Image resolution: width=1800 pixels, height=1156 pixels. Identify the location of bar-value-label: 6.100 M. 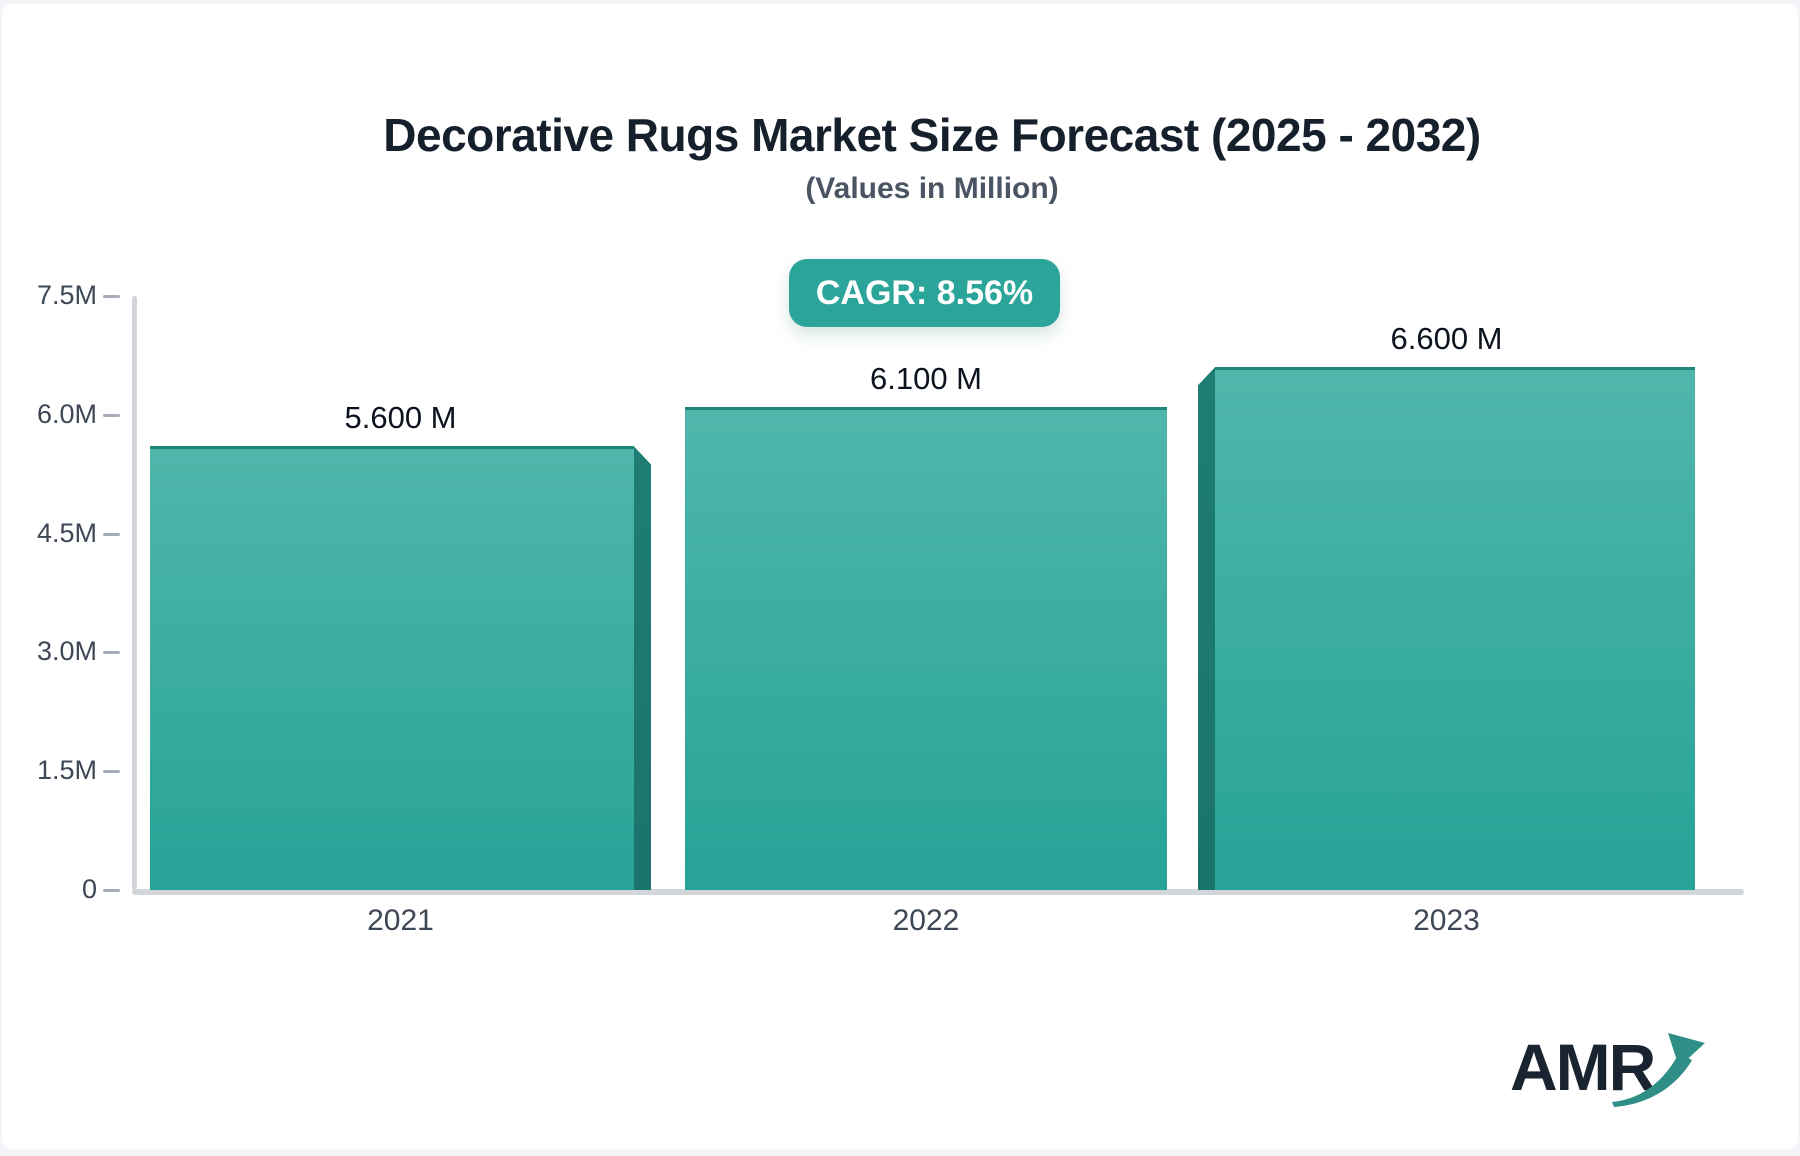
(925, 378).